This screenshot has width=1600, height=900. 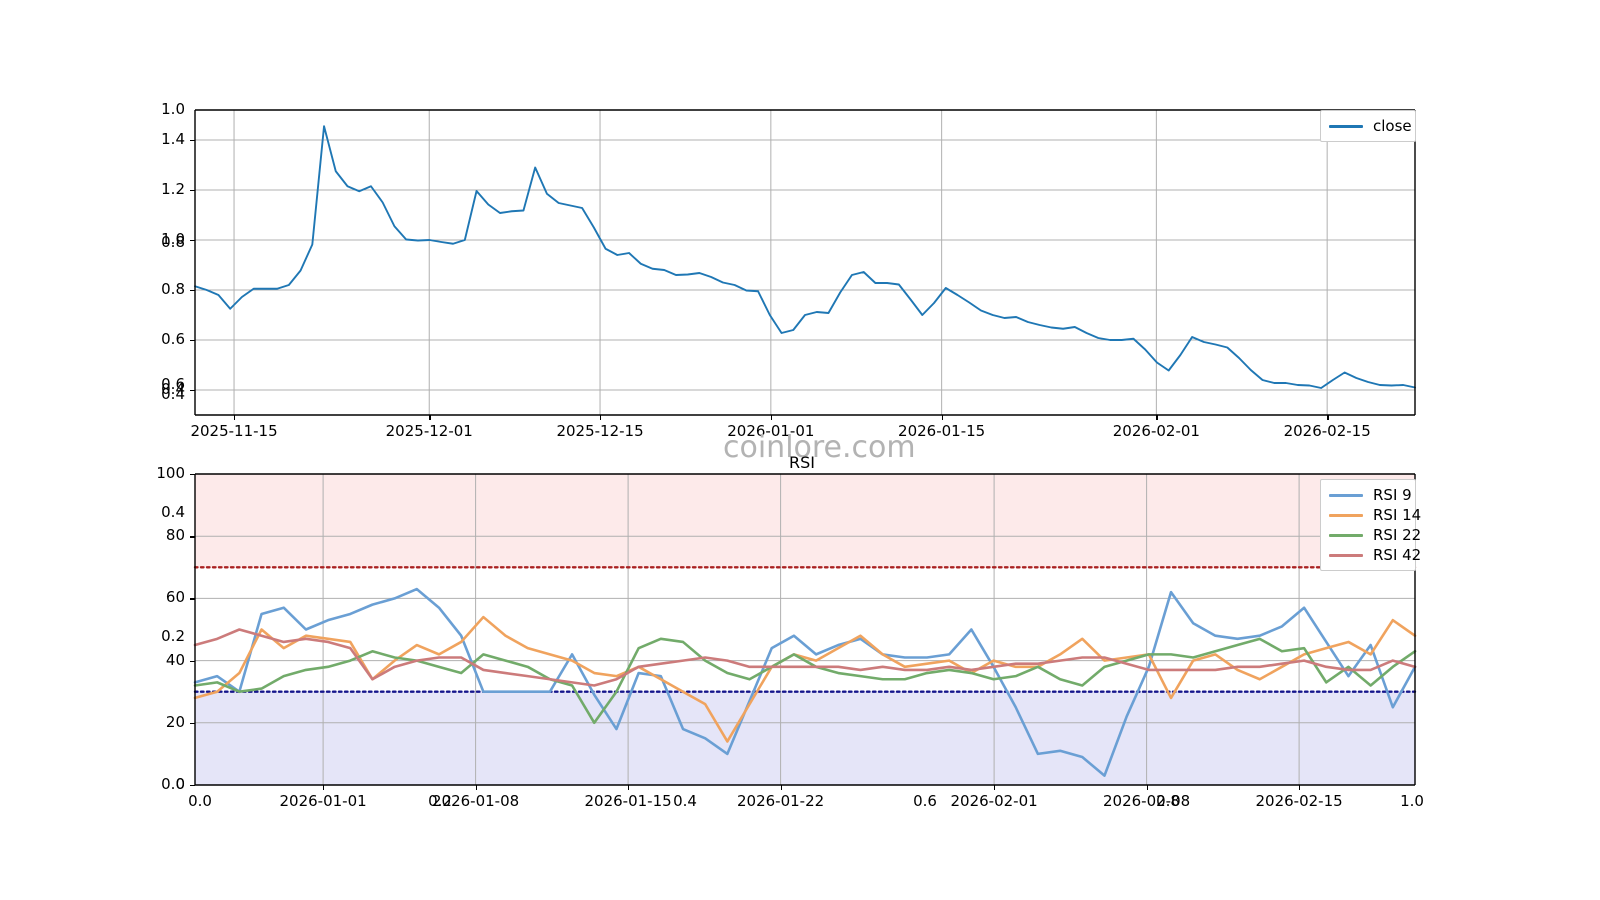 I want to click on rsi-legend-item: RSI 14, so click(x=1375, y=515).